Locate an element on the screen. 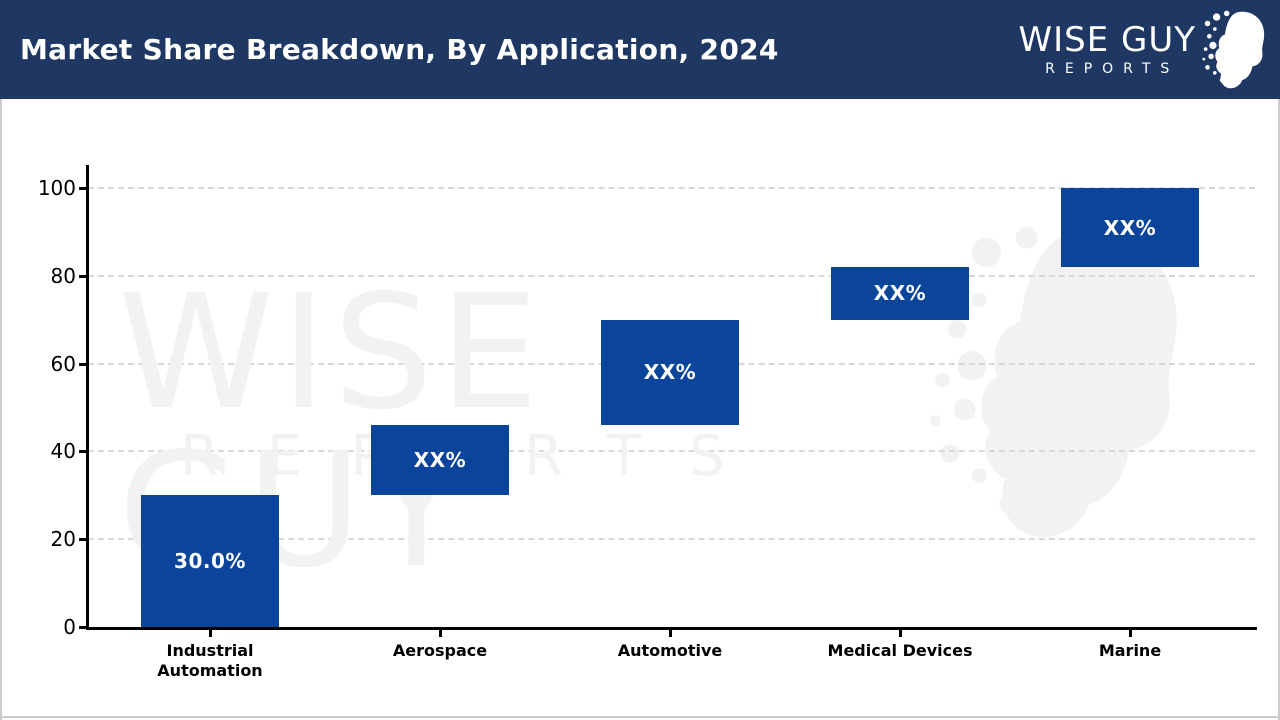 The height and width of the screenshot is (720, 1280). x-category-label: Automotive is located at coordinates (670, 650).